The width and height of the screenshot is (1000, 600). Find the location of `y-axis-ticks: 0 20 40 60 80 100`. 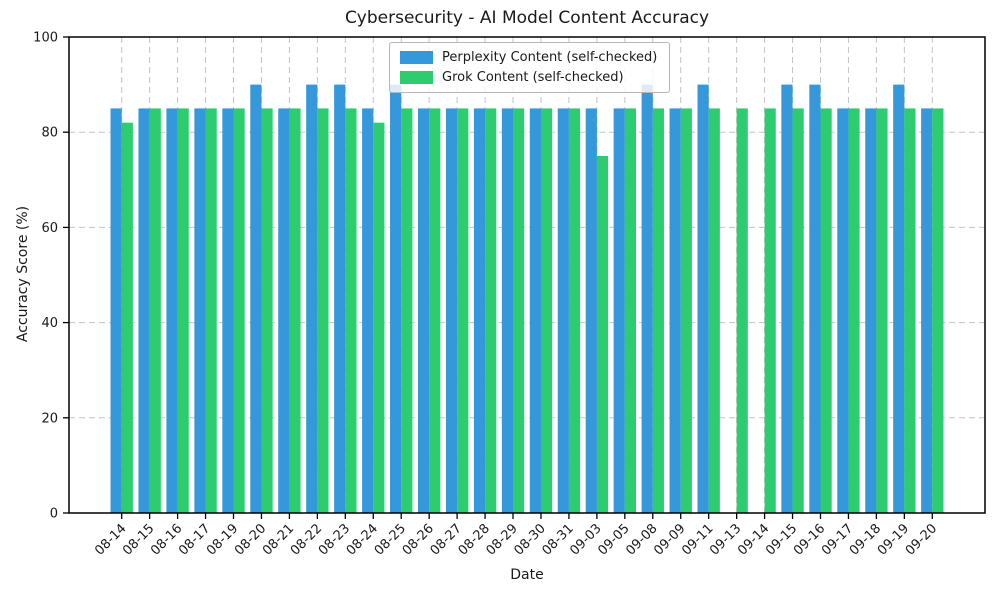

y-axis-ticks: 0 20 40 60 80 100 is located at coordinates (51, 276).